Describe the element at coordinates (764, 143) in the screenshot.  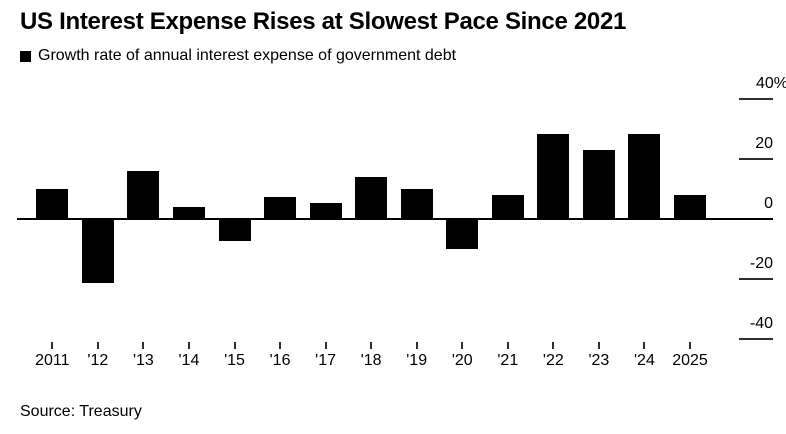
I see `y-axis-label: 20` at that location.